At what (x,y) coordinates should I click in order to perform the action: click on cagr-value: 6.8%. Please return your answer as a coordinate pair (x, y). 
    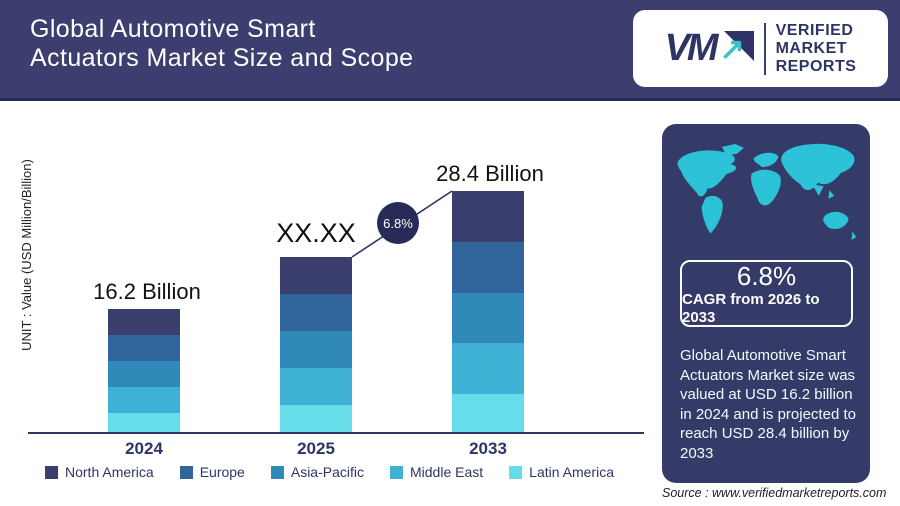
    Looking at the image, I should click on (766, 275).